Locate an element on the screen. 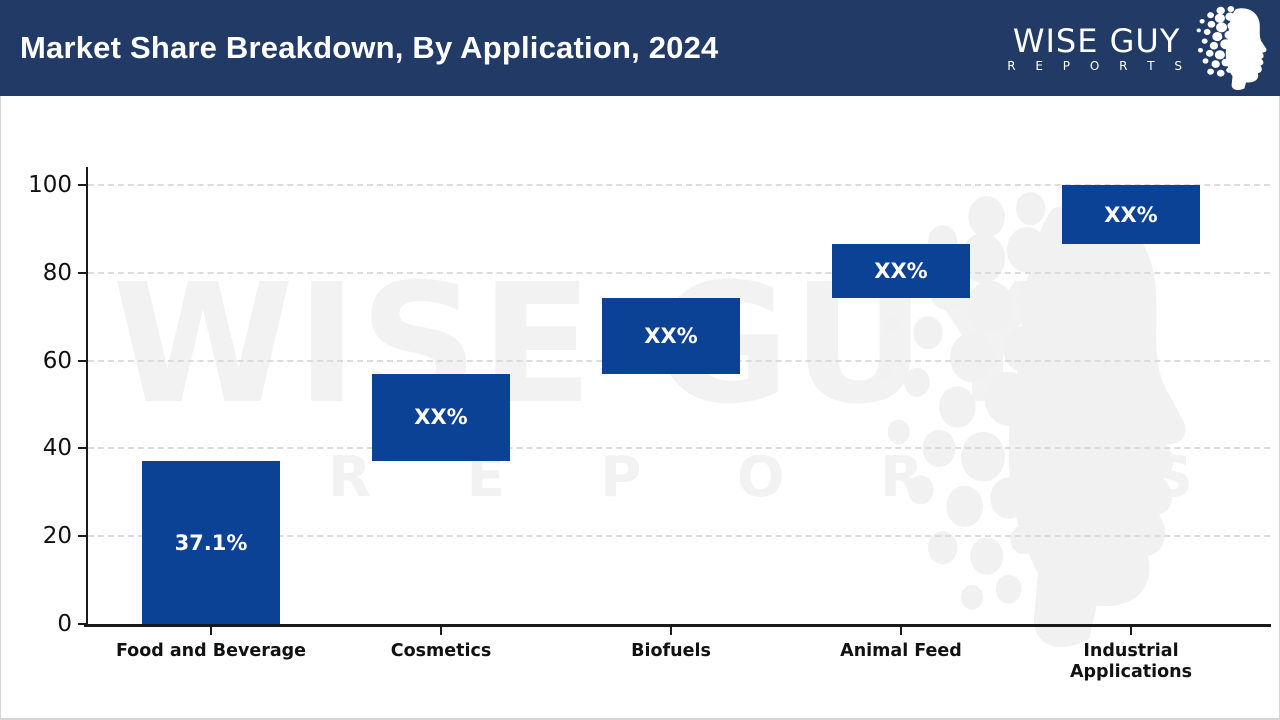  x-axis-label: Food and Beverage is located at coordinates (211, 651).